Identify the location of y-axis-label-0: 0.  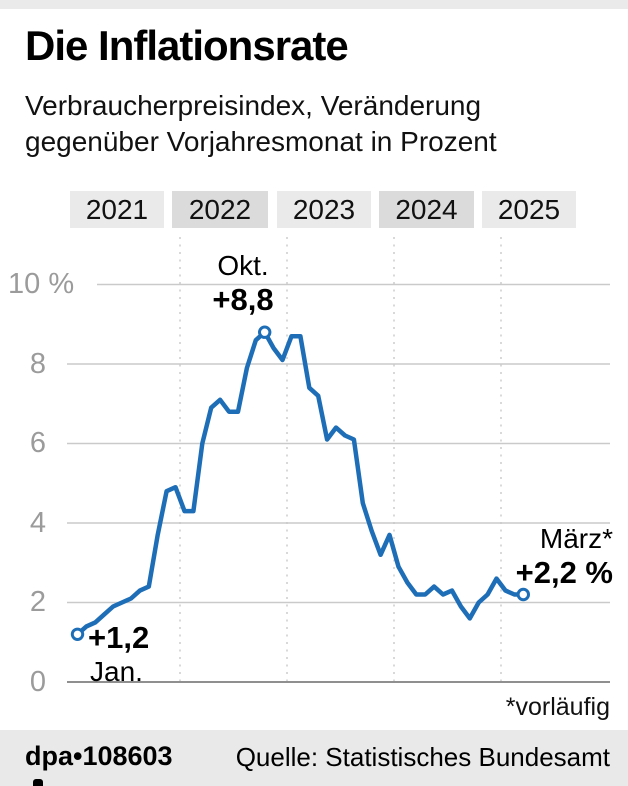
(37, 682).